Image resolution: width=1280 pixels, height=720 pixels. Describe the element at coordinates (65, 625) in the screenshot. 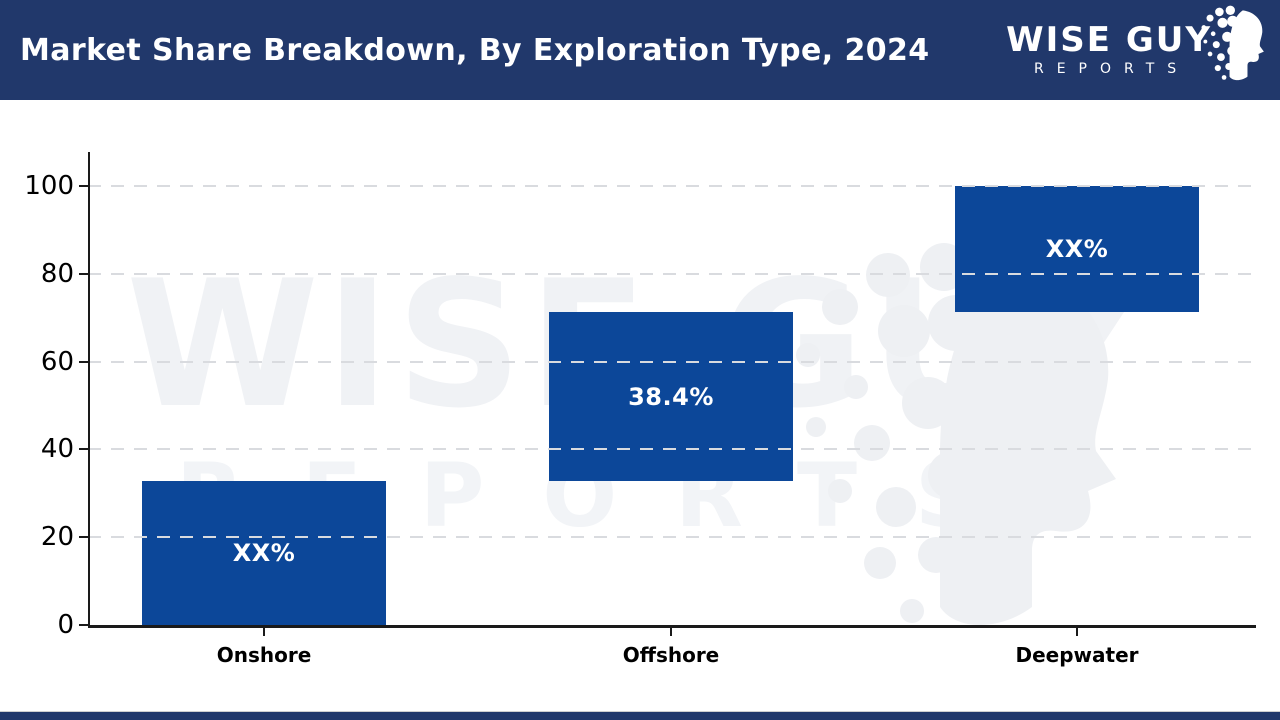

I see `y-tick-label-0: 0` at that location.